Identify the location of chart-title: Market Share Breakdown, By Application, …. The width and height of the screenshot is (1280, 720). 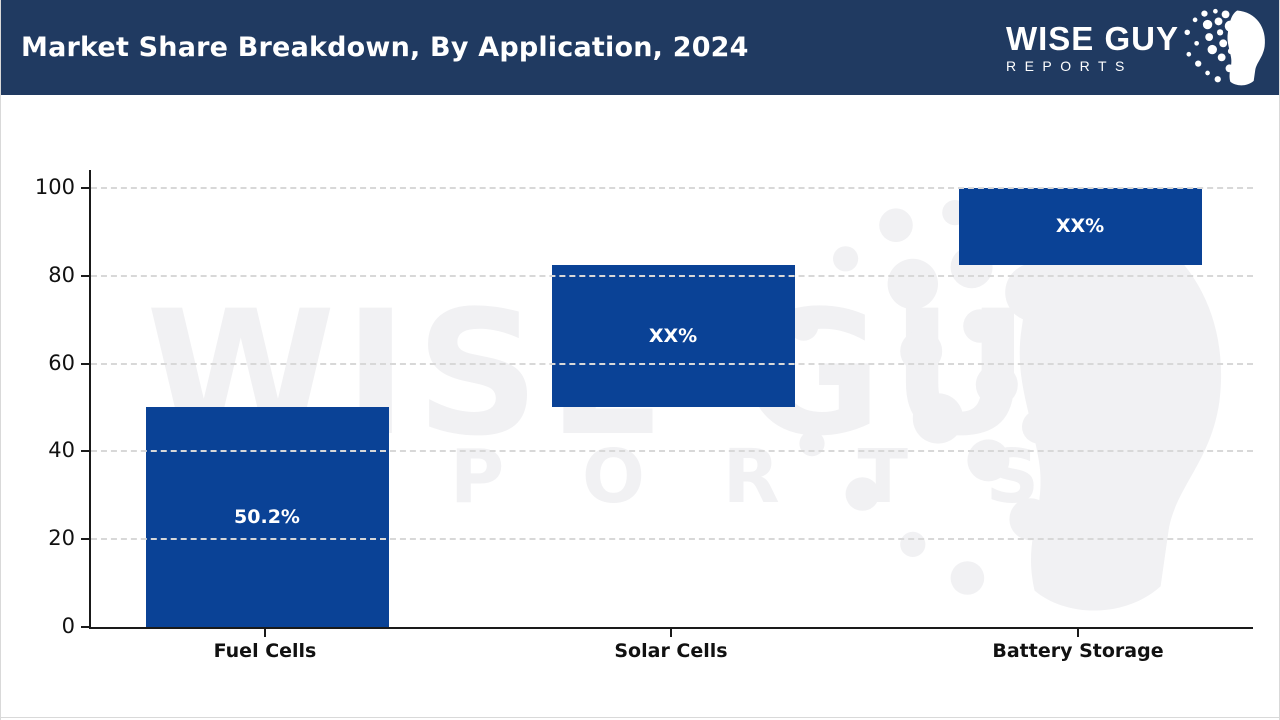
(385, 47).